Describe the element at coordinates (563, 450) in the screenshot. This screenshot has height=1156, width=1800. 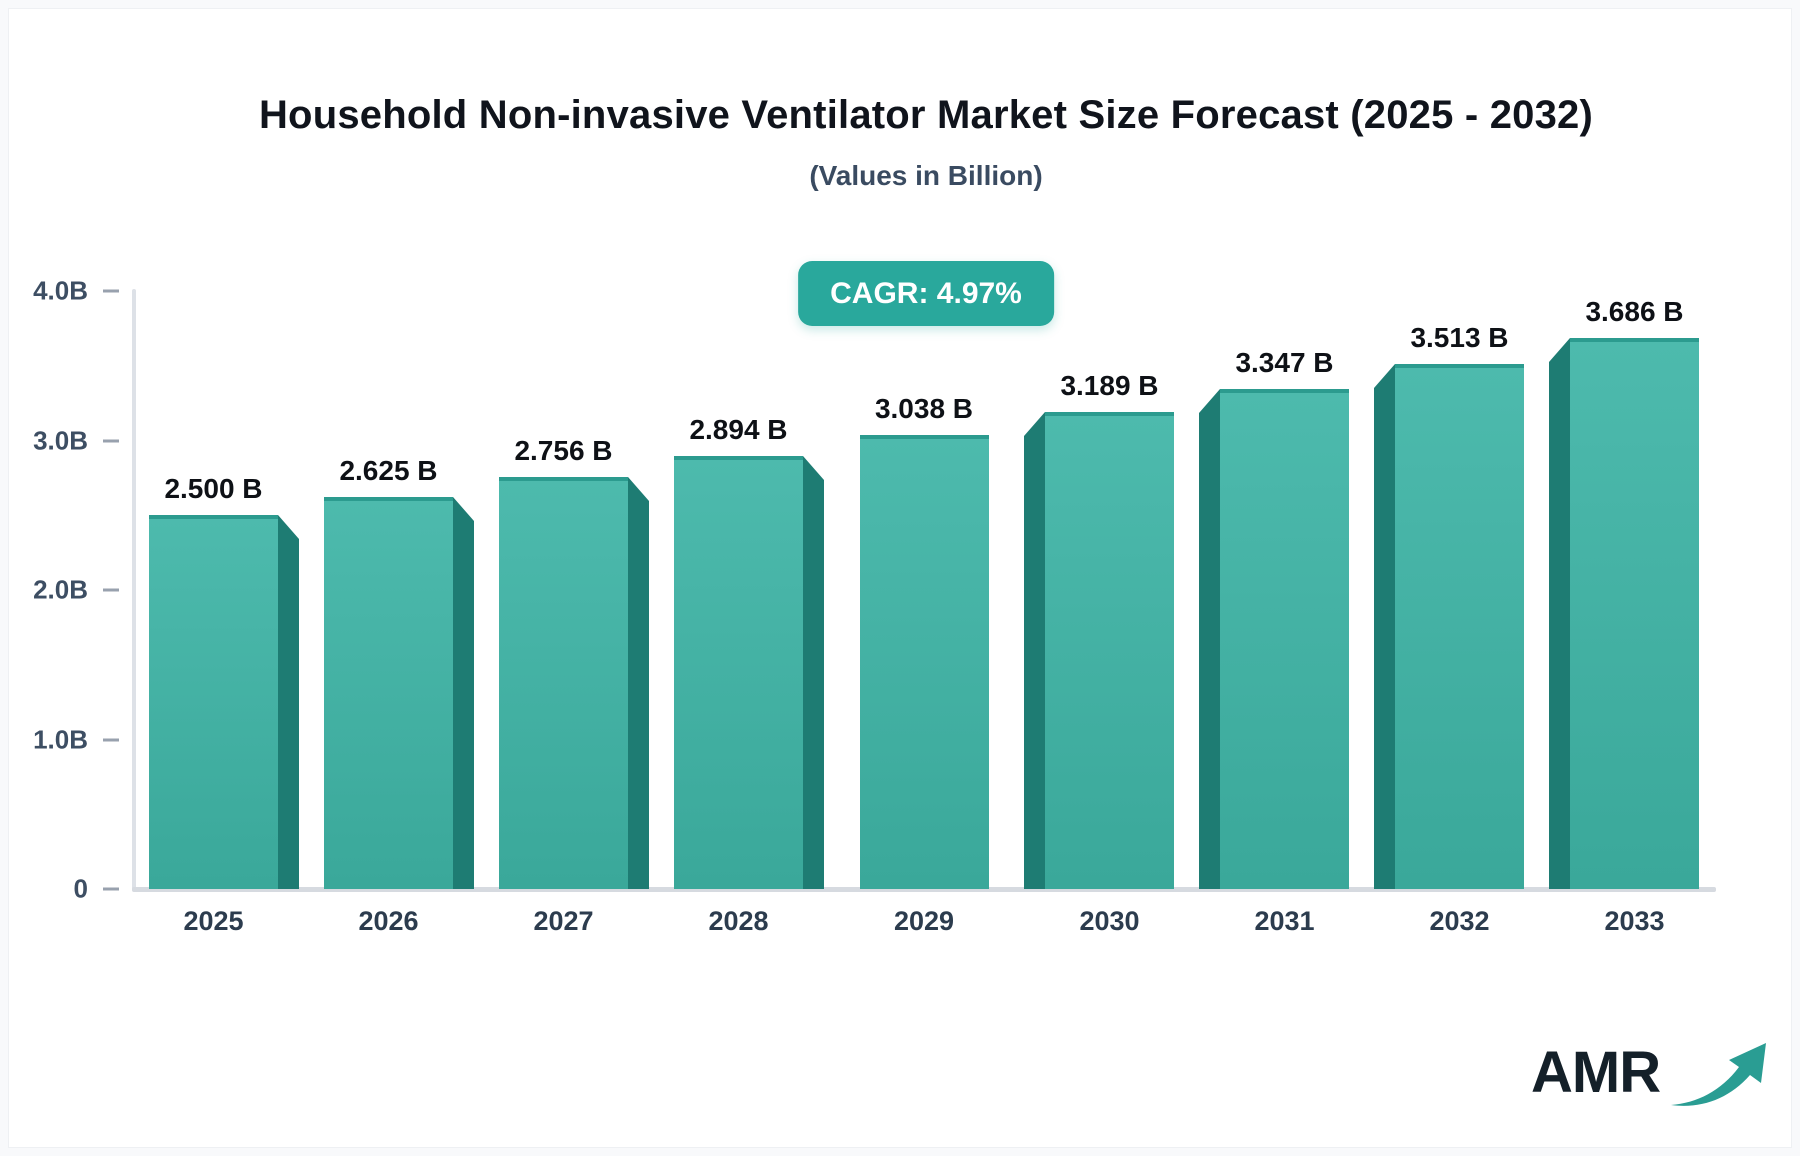
I see `bar-value-label: 2.756 B` at that location.